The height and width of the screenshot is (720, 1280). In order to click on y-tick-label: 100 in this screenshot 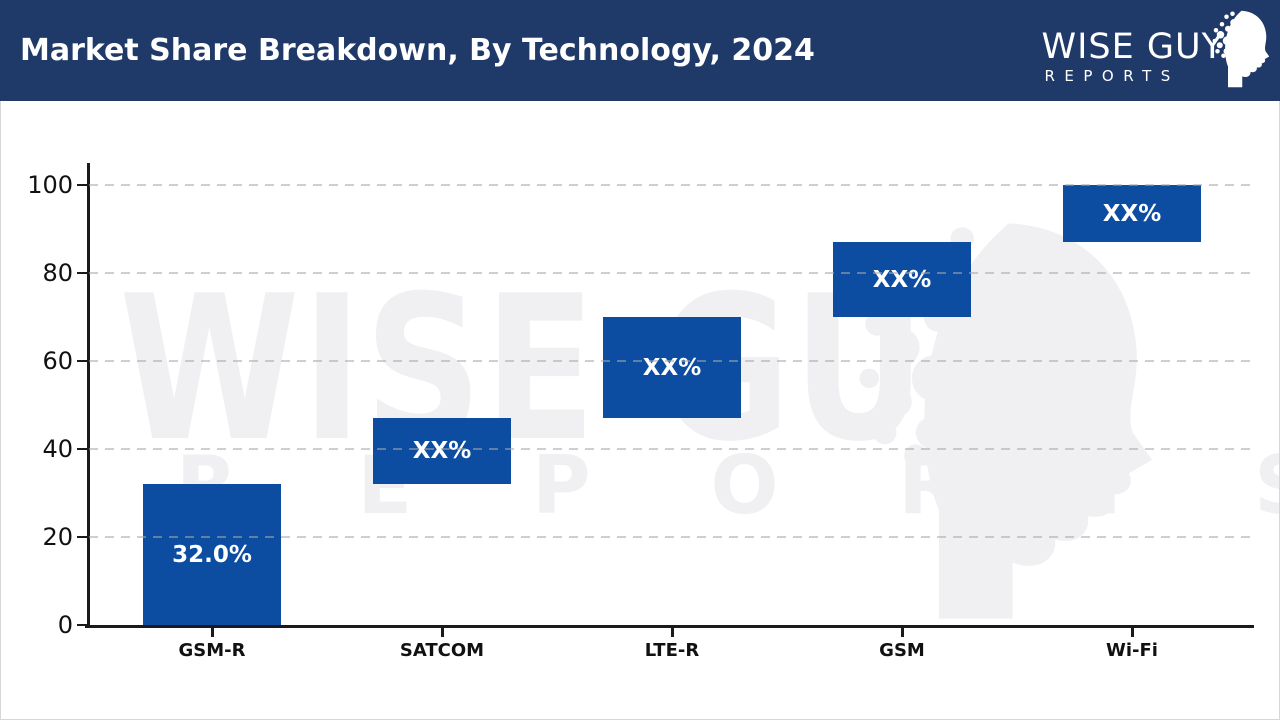, I will do `click(50, 185)`.